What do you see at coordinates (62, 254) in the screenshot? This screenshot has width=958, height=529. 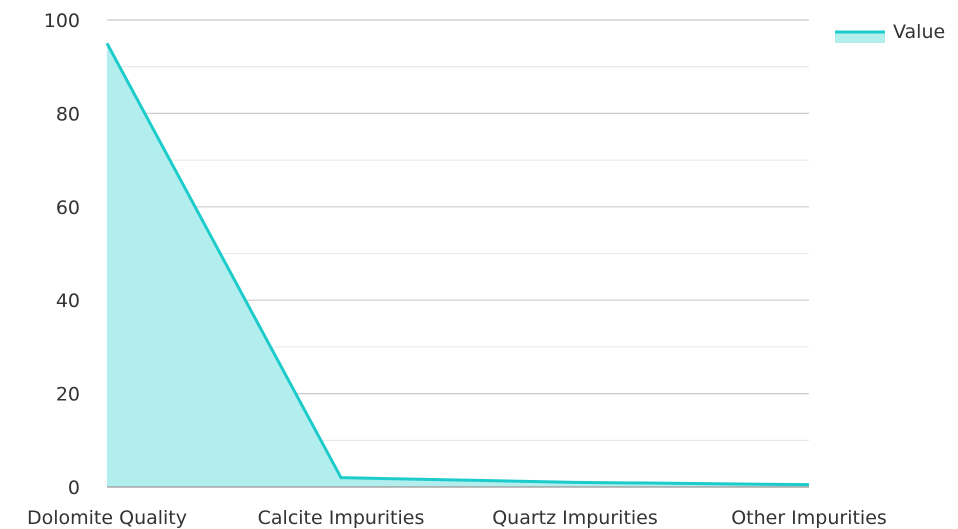 I see `y-axis-tick-labels: 0 20 40 60 80 100` at bounding box center [62, 254].